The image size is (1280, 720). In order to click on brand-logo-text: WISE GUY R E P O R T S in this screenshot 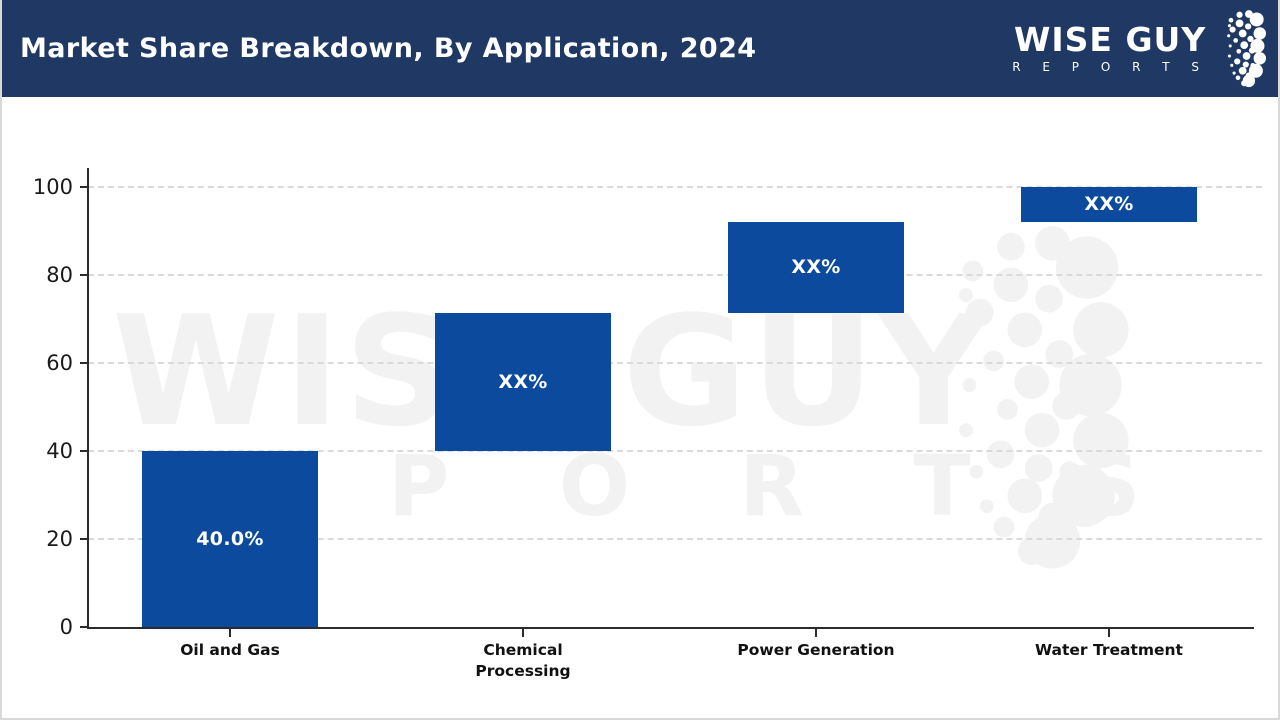, I will do `click(1110, 48)`.